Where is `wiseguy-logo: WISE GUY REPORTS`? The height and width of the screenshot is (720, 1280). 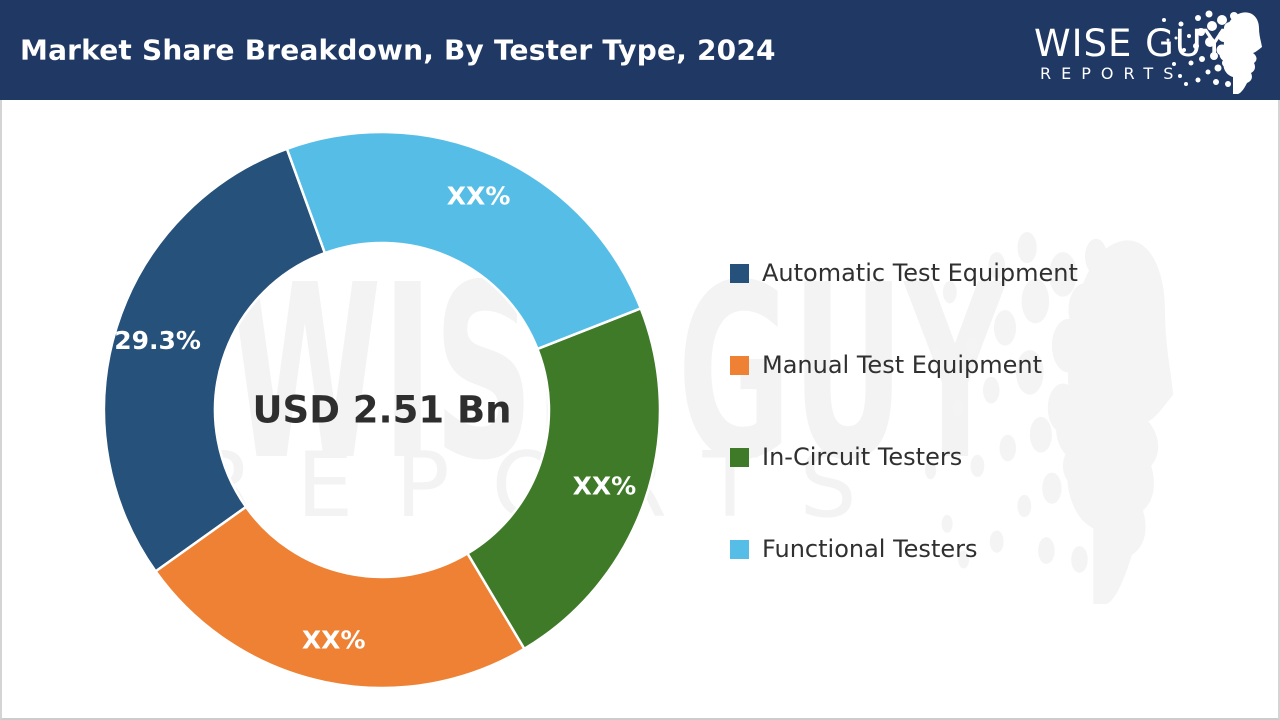 wiseguy-logo: WISE GUY REPORTS is located at coordinates (1148, 52).